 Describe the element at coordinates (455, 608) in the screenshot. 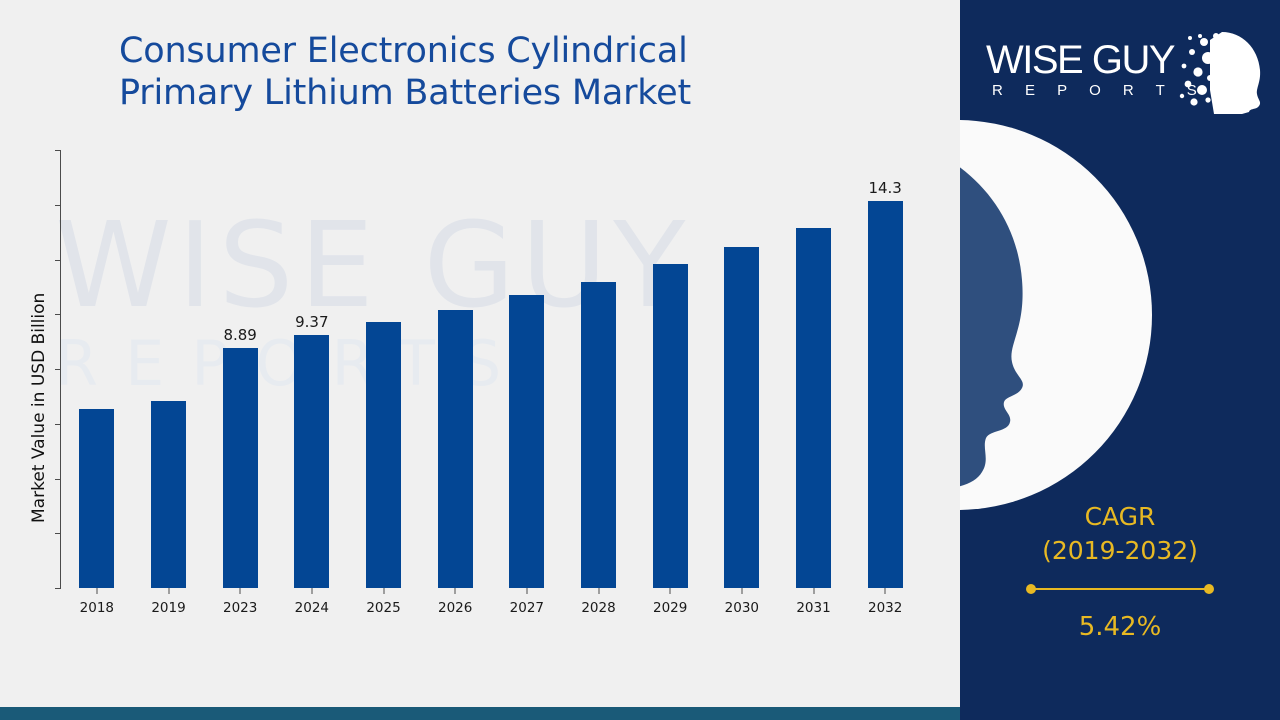

I see `x-axis-tick-label: 2026` at that location.